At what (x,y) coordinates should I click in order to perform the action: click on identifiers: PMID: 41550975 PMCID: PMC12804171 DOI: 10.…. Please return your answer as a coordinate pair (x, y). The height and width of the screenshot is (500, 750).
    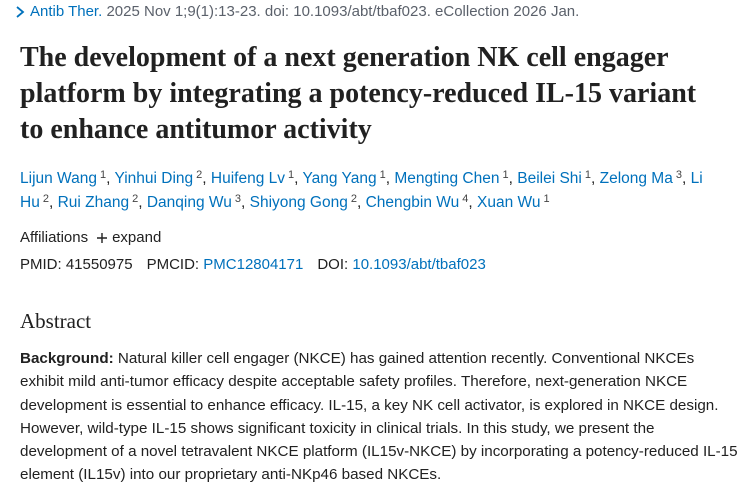
    Looking at the image, I should click on (260, 264).